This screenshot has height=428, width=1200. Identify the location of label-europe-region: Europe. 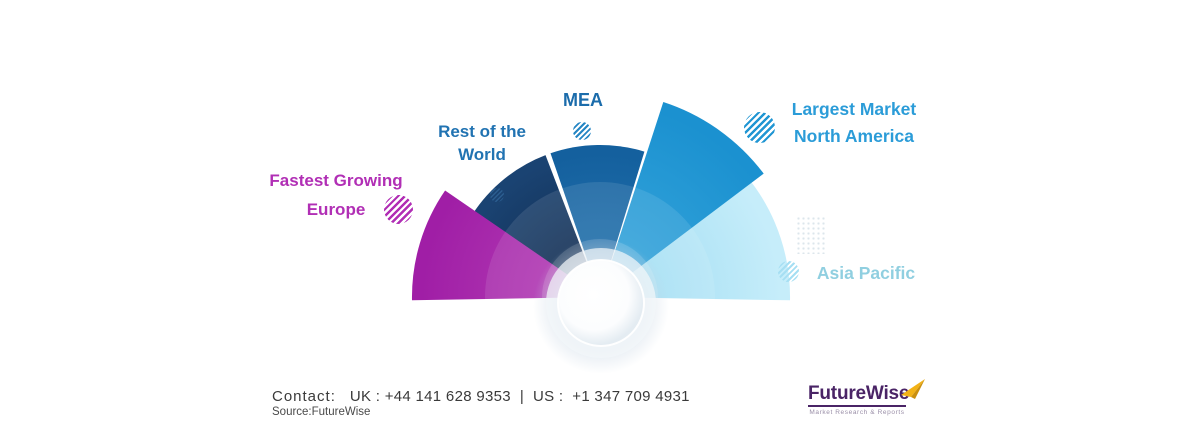
(336, 209).